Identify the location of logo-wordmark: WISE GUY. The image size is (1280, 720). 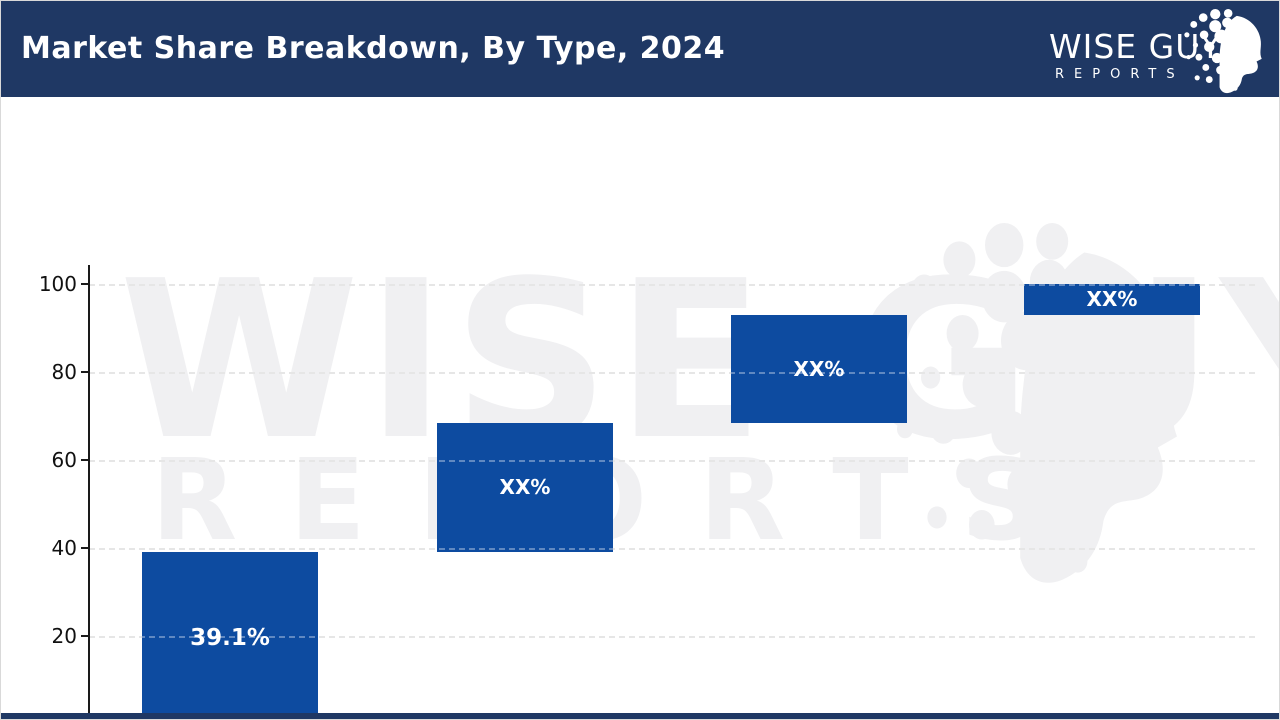
(1135, 46).